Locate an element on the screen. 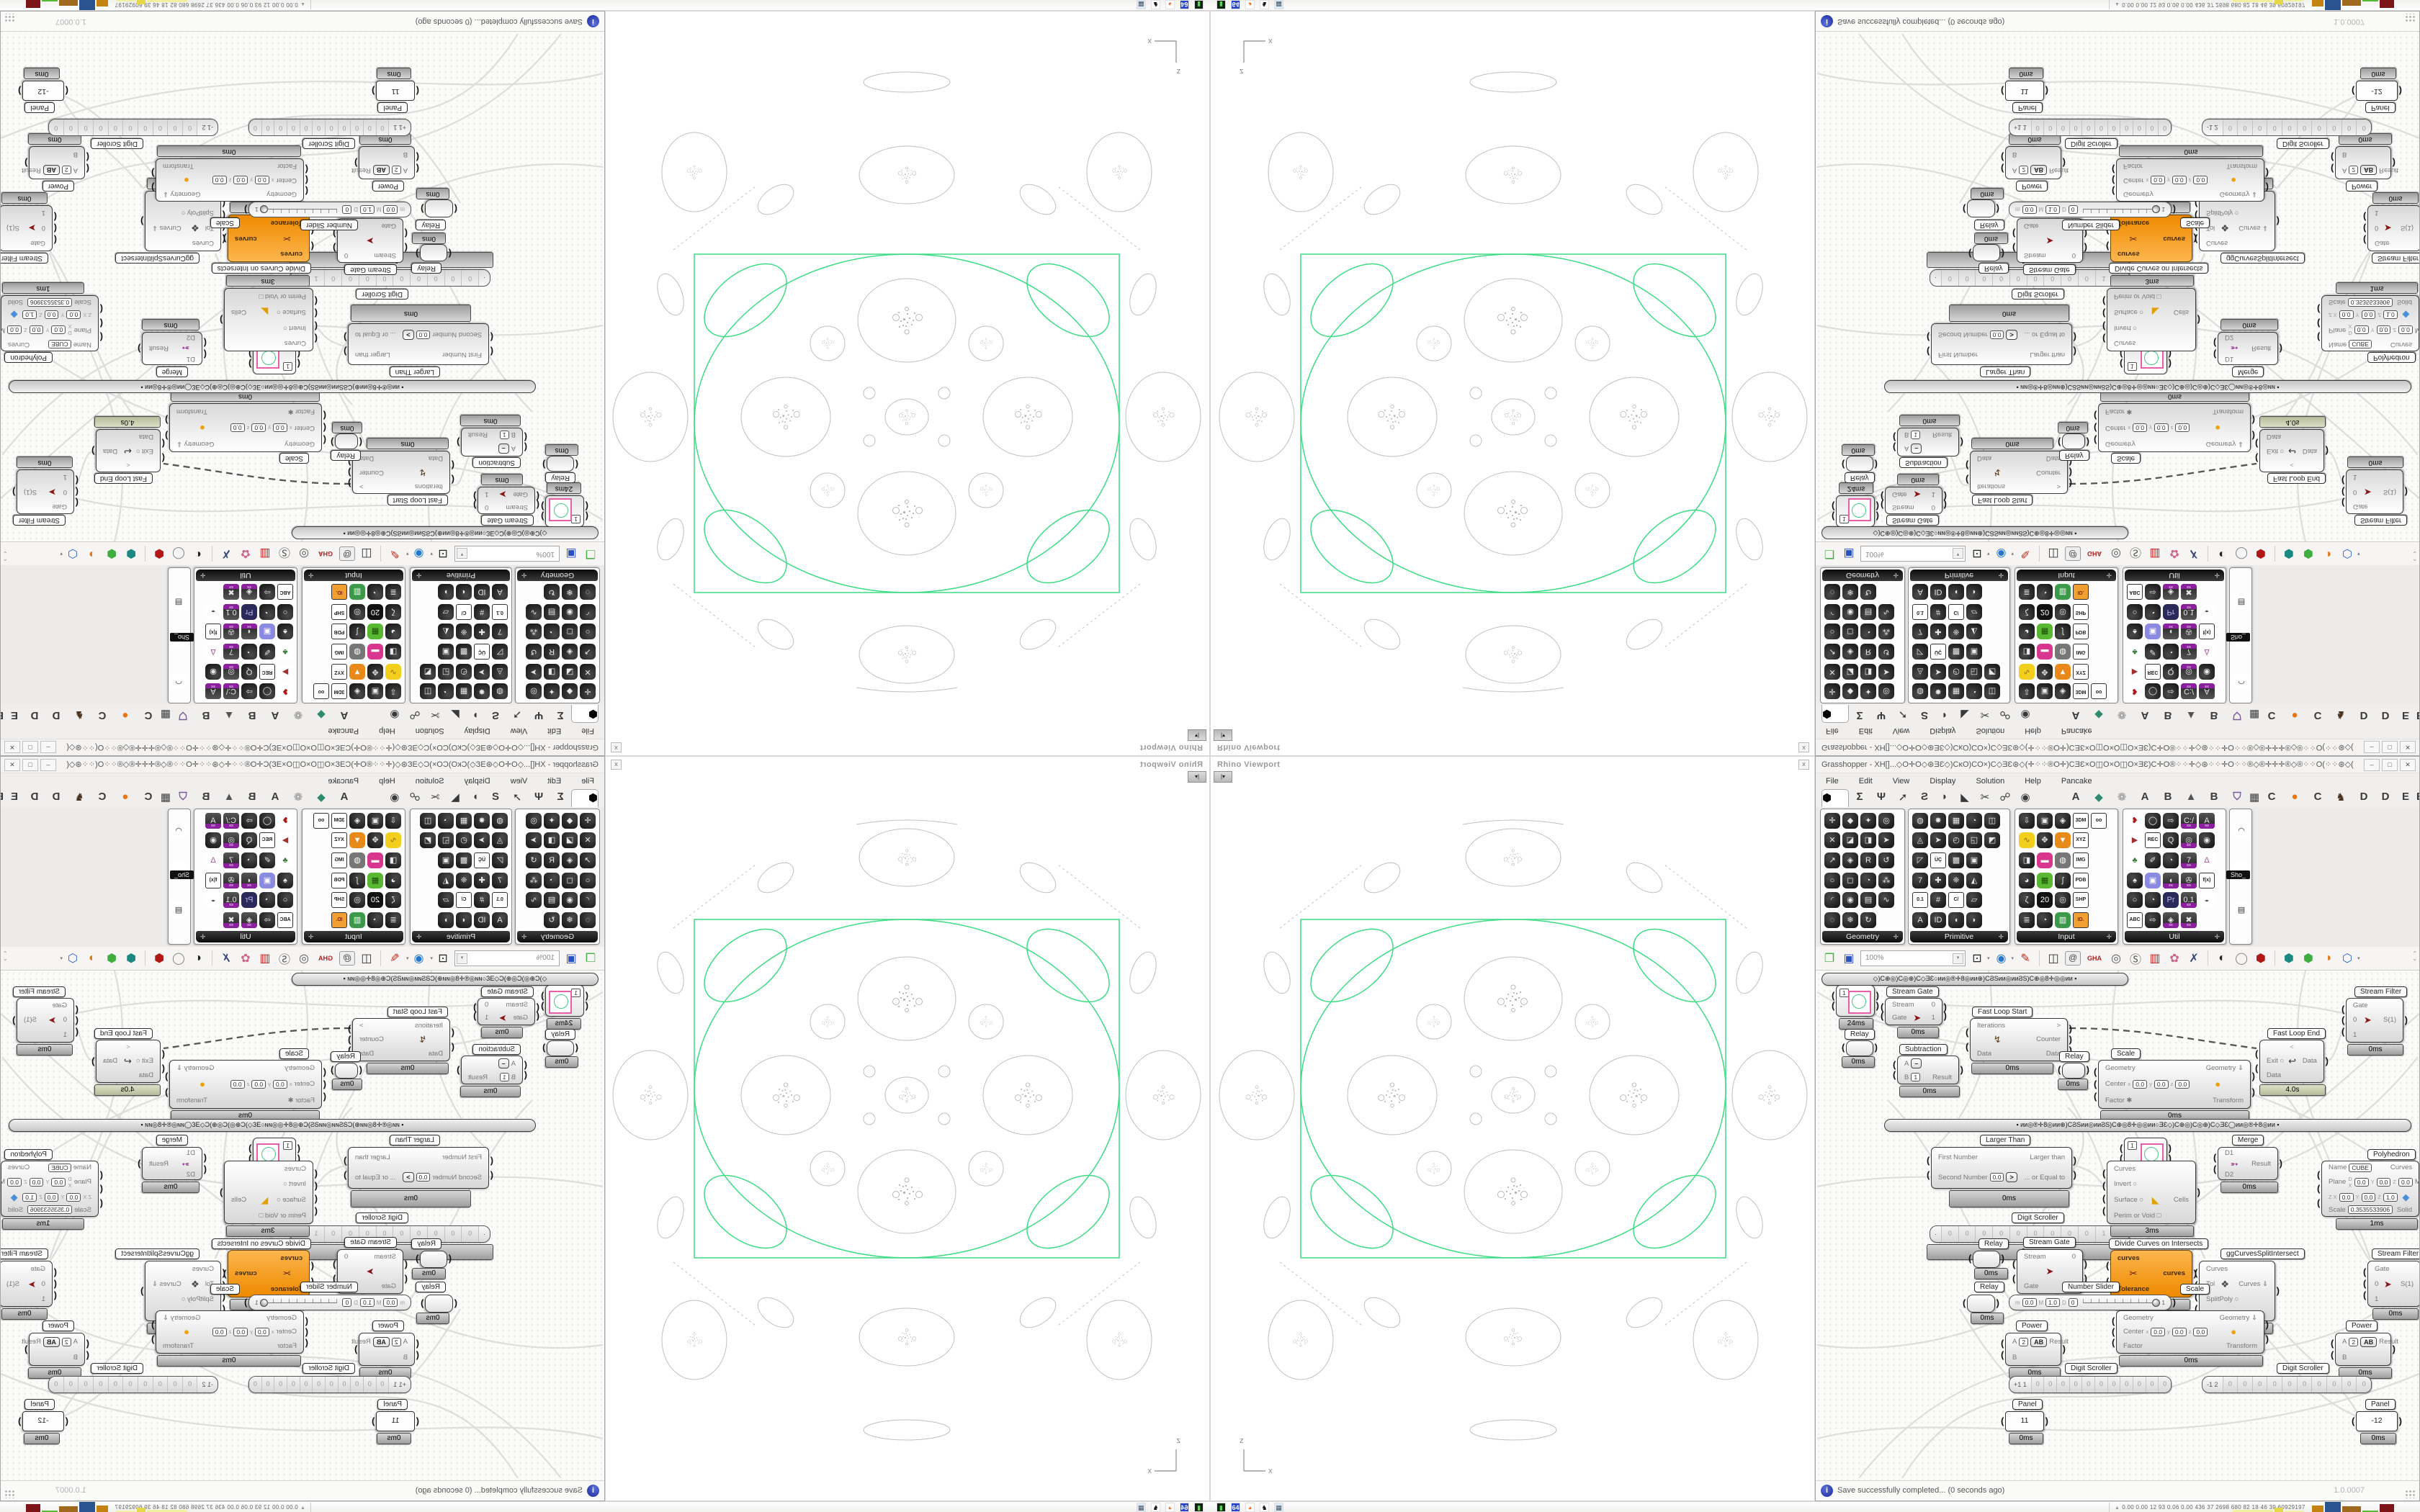  palette-icon: ∿ is located at coordinates (2027, 840).